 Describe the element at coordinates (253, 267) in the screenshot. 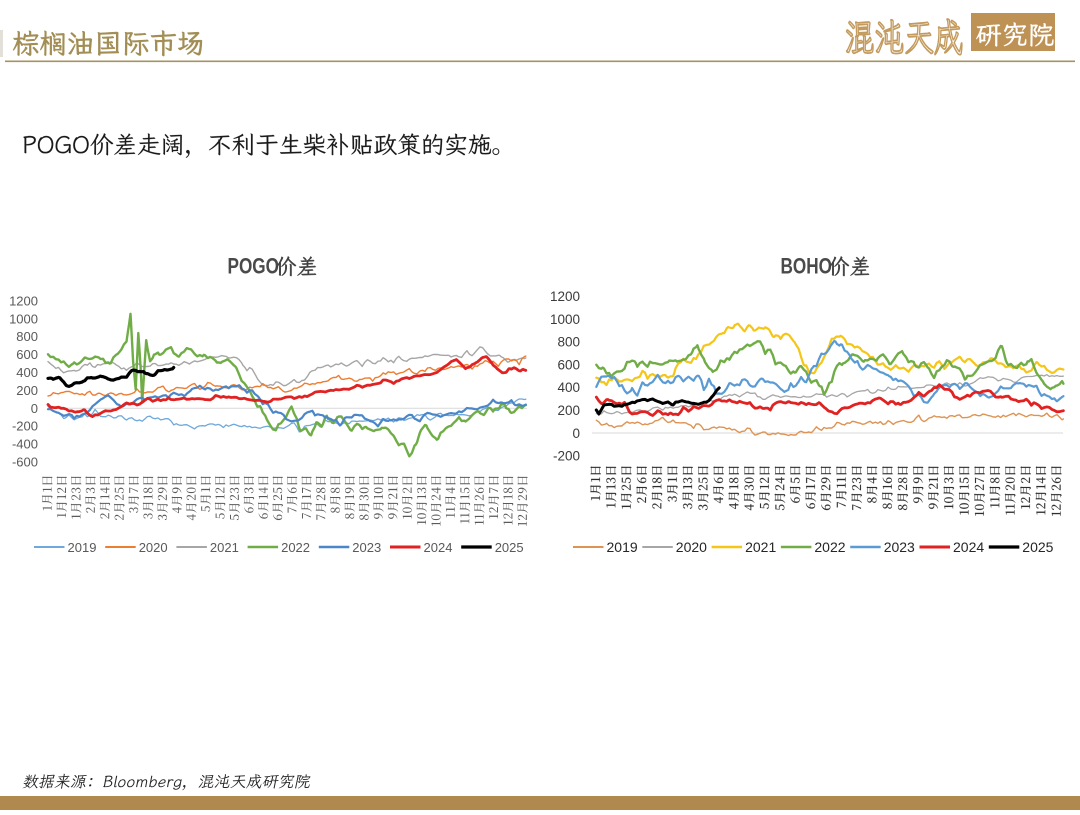

I see `svg-text: POGO` at that location.